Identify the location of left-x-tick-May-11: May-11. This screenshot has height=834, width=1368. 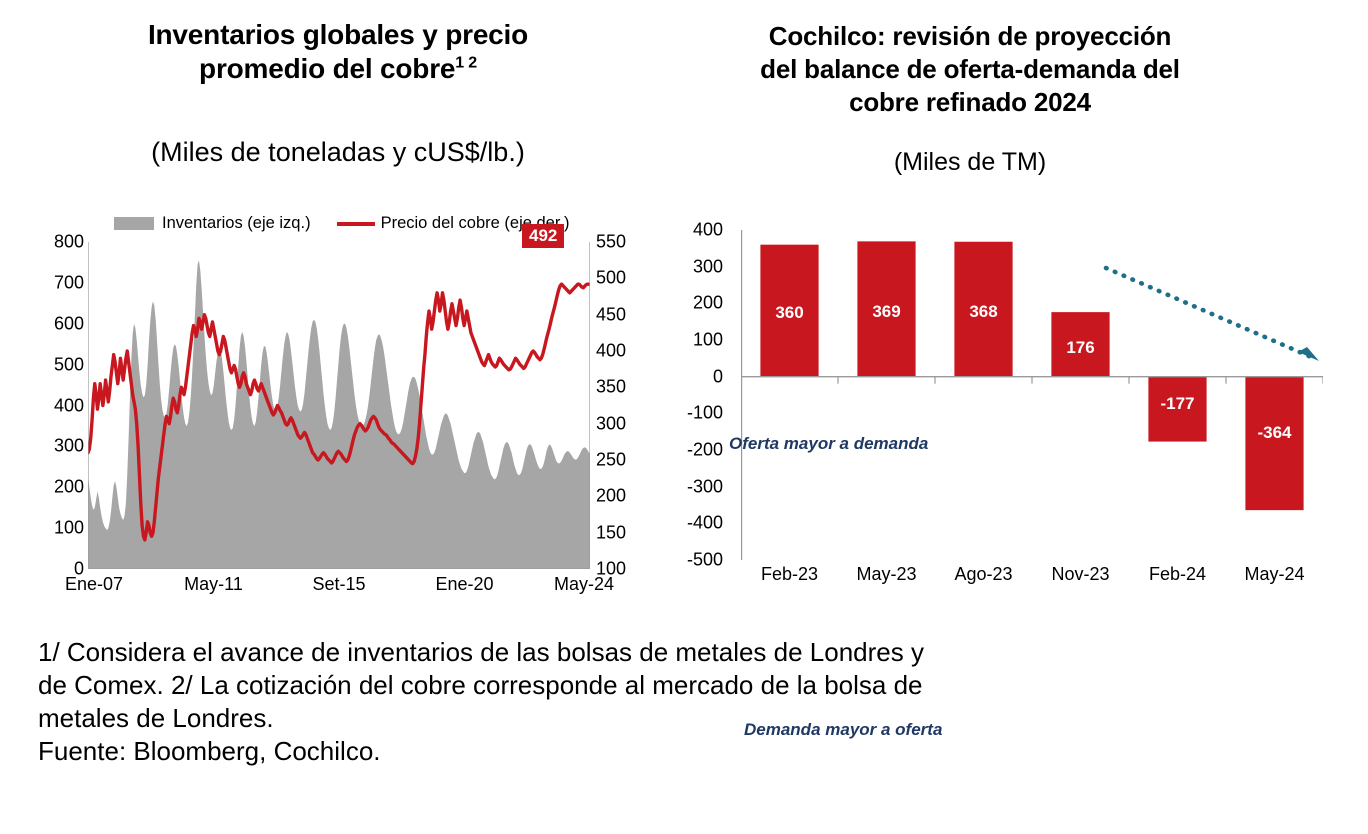
(213, 584).